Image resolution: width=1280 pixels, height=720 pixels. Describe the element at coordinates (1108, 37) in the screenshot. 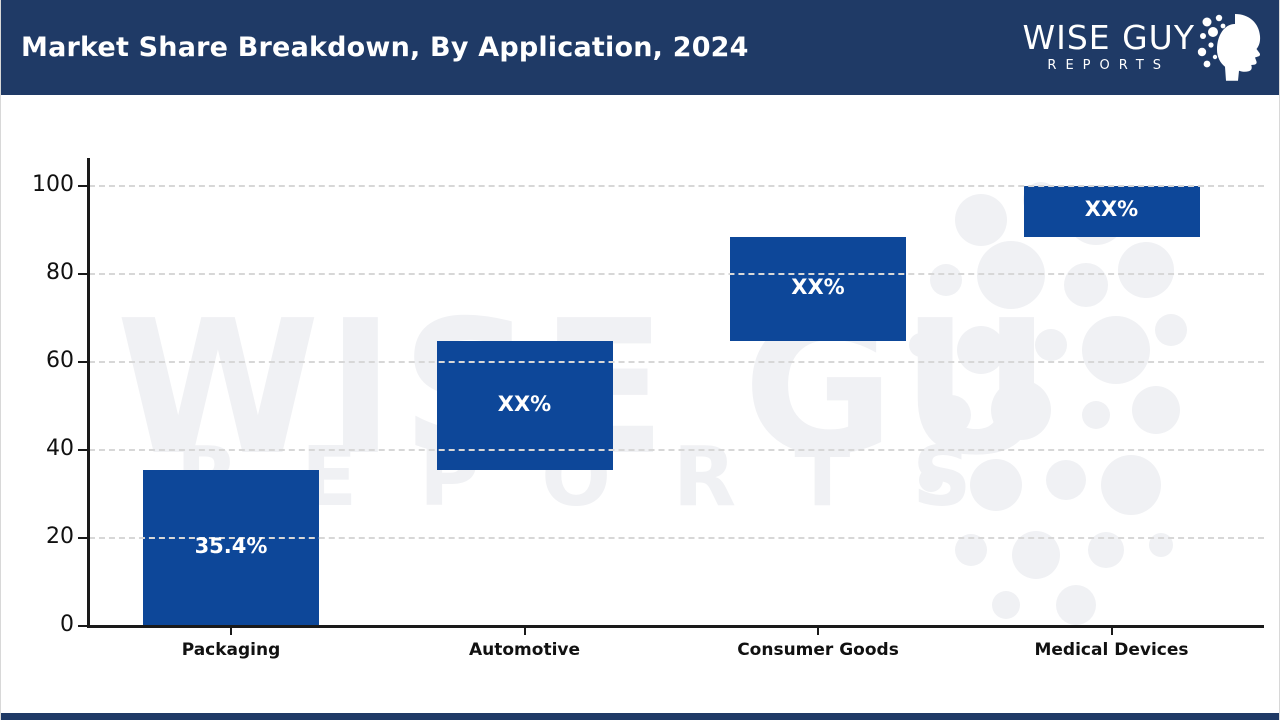

I see `brand-name: WISE GUY` at that location.